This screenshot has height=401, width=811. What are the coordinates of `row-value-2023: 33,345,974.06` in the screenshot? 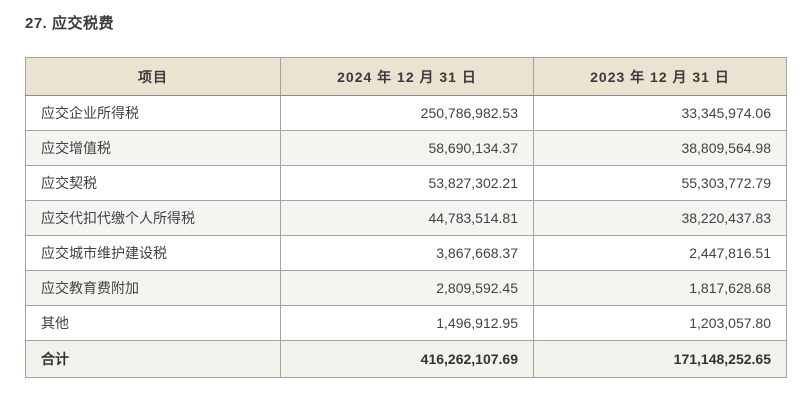 It's located at (660, 113).